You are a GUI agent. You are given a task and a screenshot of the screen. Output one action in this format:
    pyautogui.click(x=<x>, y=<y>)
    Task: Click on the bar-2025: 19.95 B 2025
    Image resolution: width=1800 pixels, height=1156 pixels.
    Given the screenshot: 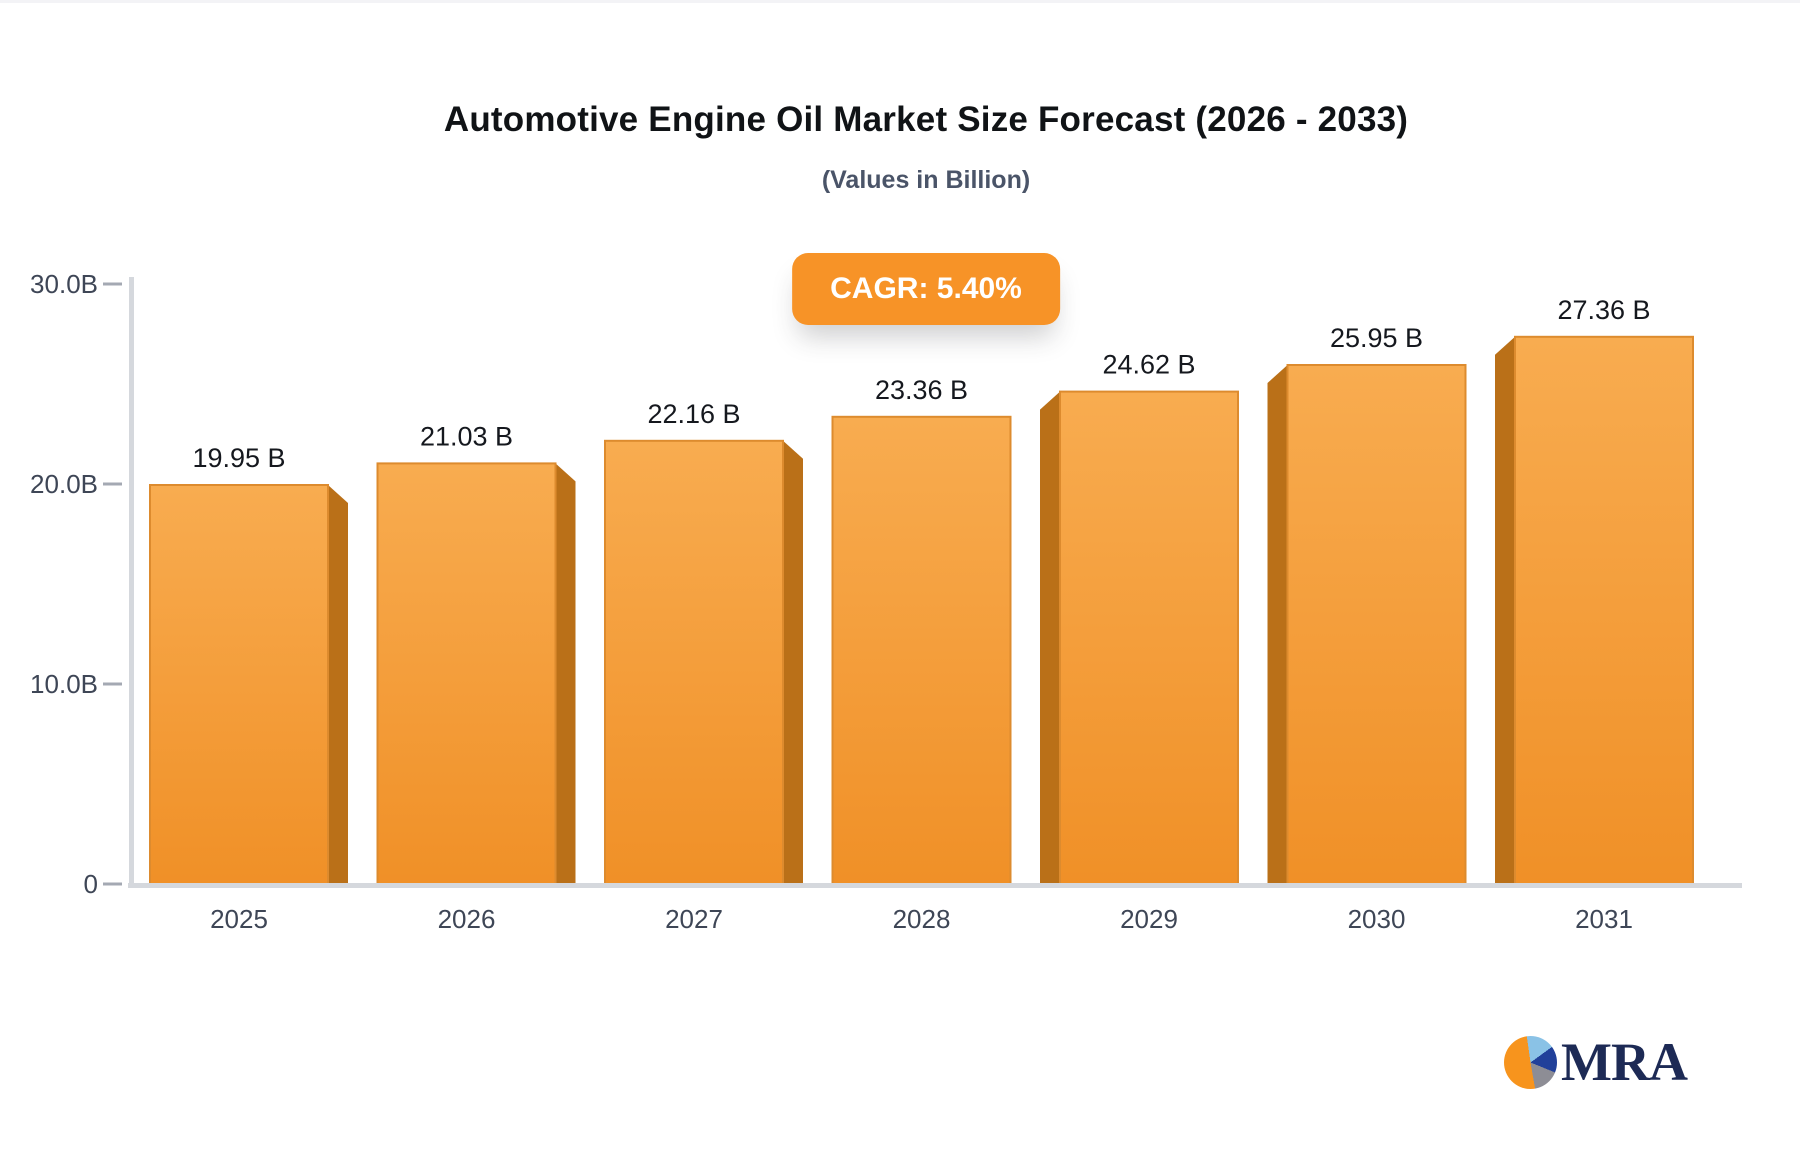 What is the action you would take?
    pyautogui.click(x=248, y=688)
    